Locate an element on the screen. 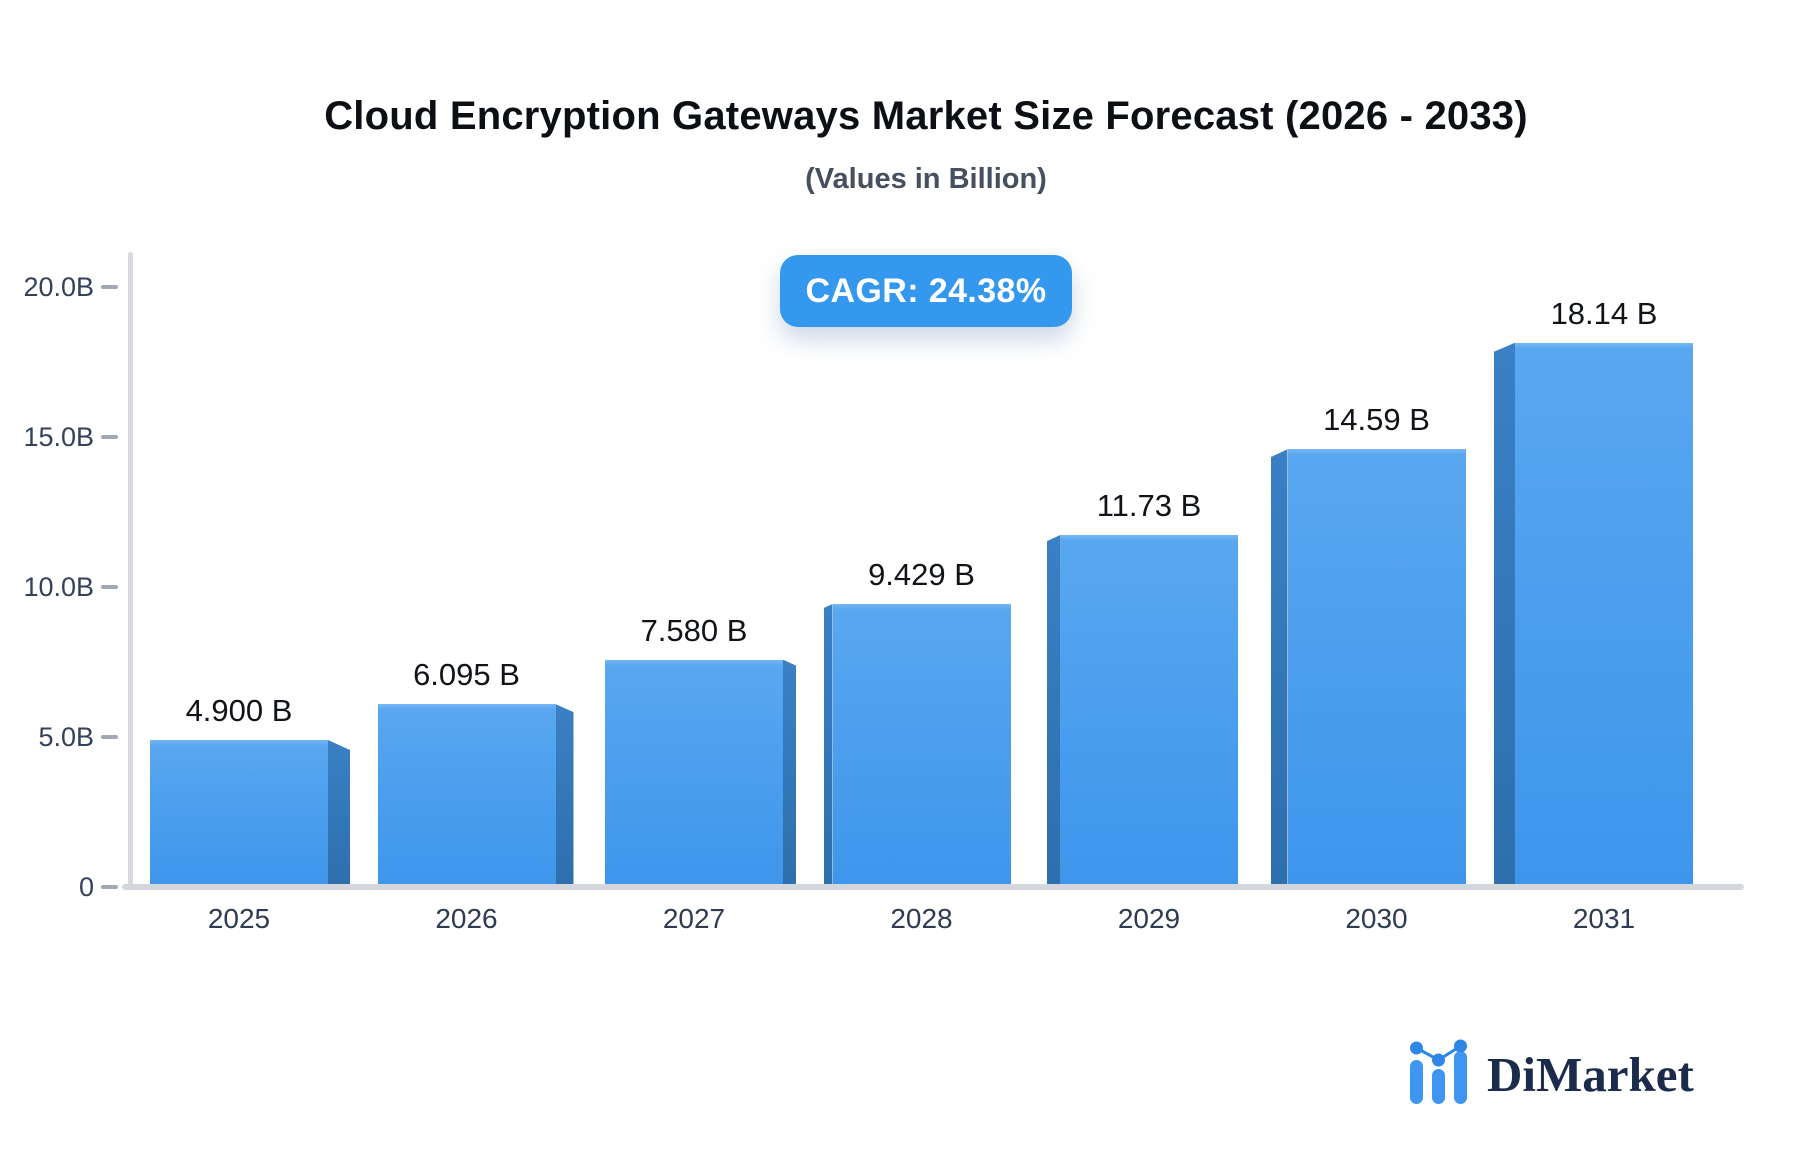  bar-chart-trend-icon is located at coordinates (1438, 1071).